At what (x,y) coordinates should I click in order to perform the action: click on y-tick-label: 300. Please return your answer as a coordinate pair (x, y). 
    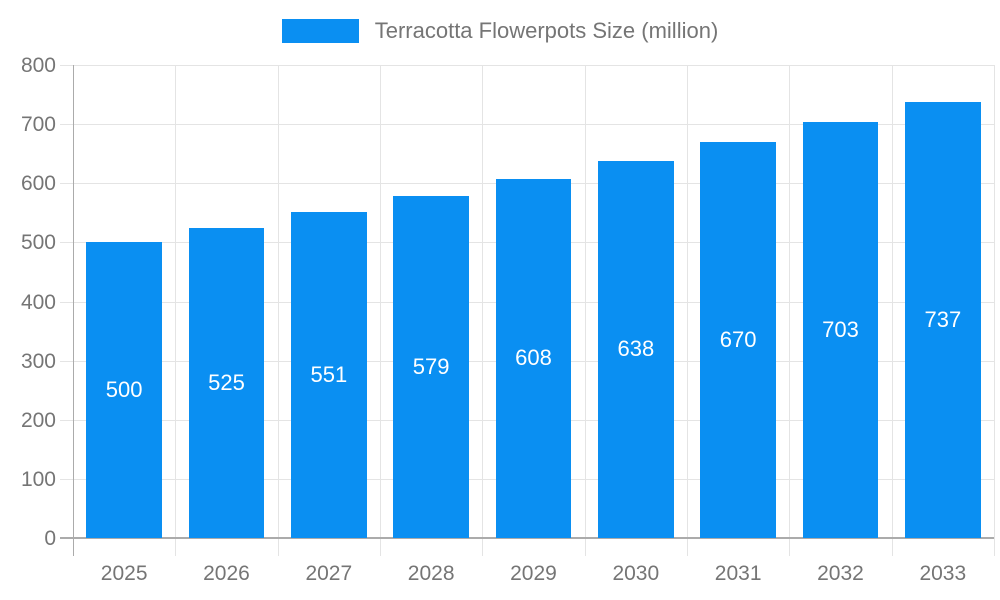
    Looking at the image, I should click on (38, 361).